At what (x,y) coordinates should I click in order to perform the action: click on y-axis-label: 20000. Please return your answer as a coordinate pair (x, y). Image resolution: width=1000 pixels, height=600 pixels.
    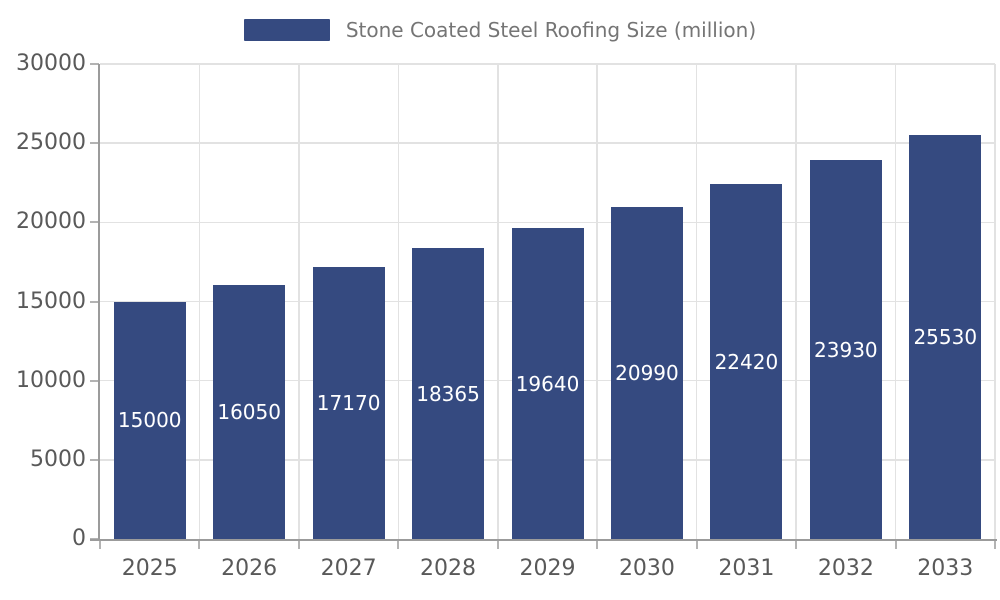
    Looking at the image, I should click on (51, 222).